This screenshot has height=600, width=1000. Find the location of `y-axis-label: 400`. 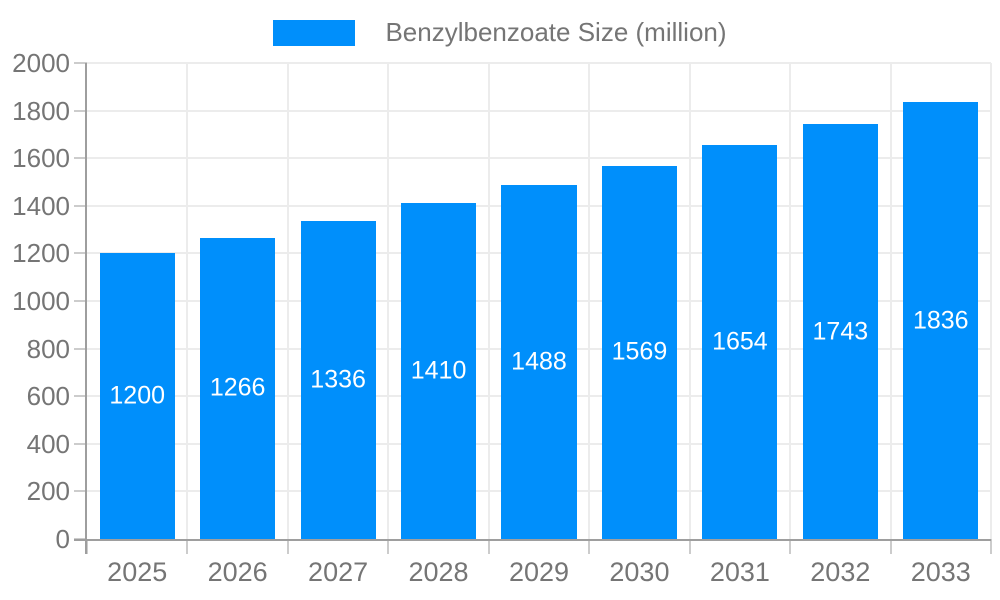

y-axis-label: 400 is located at coordinates (48, 443).